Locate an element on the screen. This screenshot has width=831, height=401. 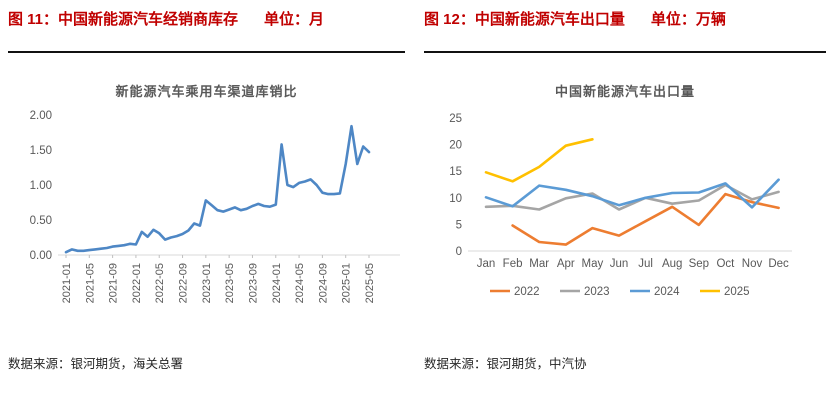
figure-11-unit: 单位：月 is located at coordinates (294, 19).